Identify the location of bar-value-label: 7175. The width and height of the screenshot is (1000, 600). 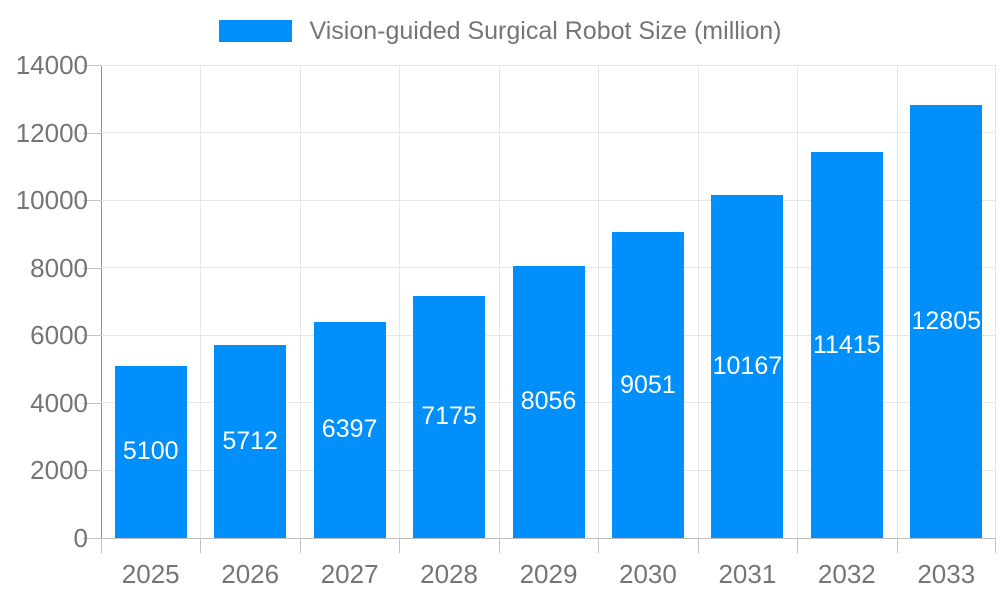
(449, 416).